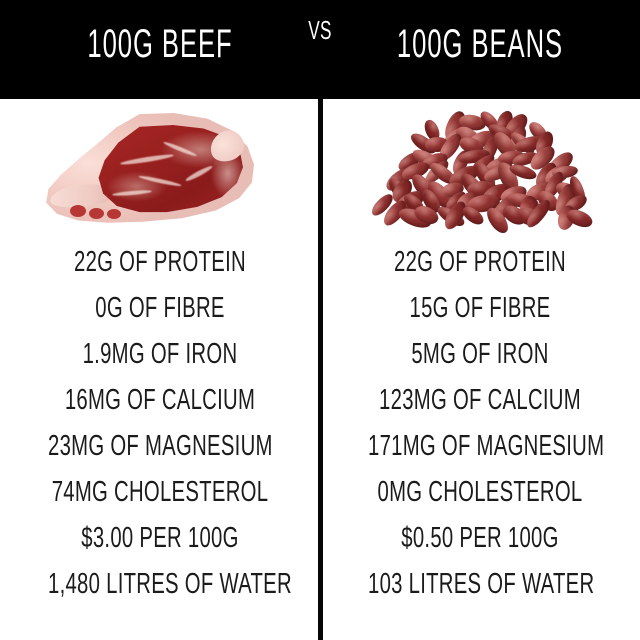 The width and height of the screenshot is (640, 640). What do you see at coordinates (148, 171) in the screenshot?
I see `raw-beef-steak-image` at bounding box center [148, 171].